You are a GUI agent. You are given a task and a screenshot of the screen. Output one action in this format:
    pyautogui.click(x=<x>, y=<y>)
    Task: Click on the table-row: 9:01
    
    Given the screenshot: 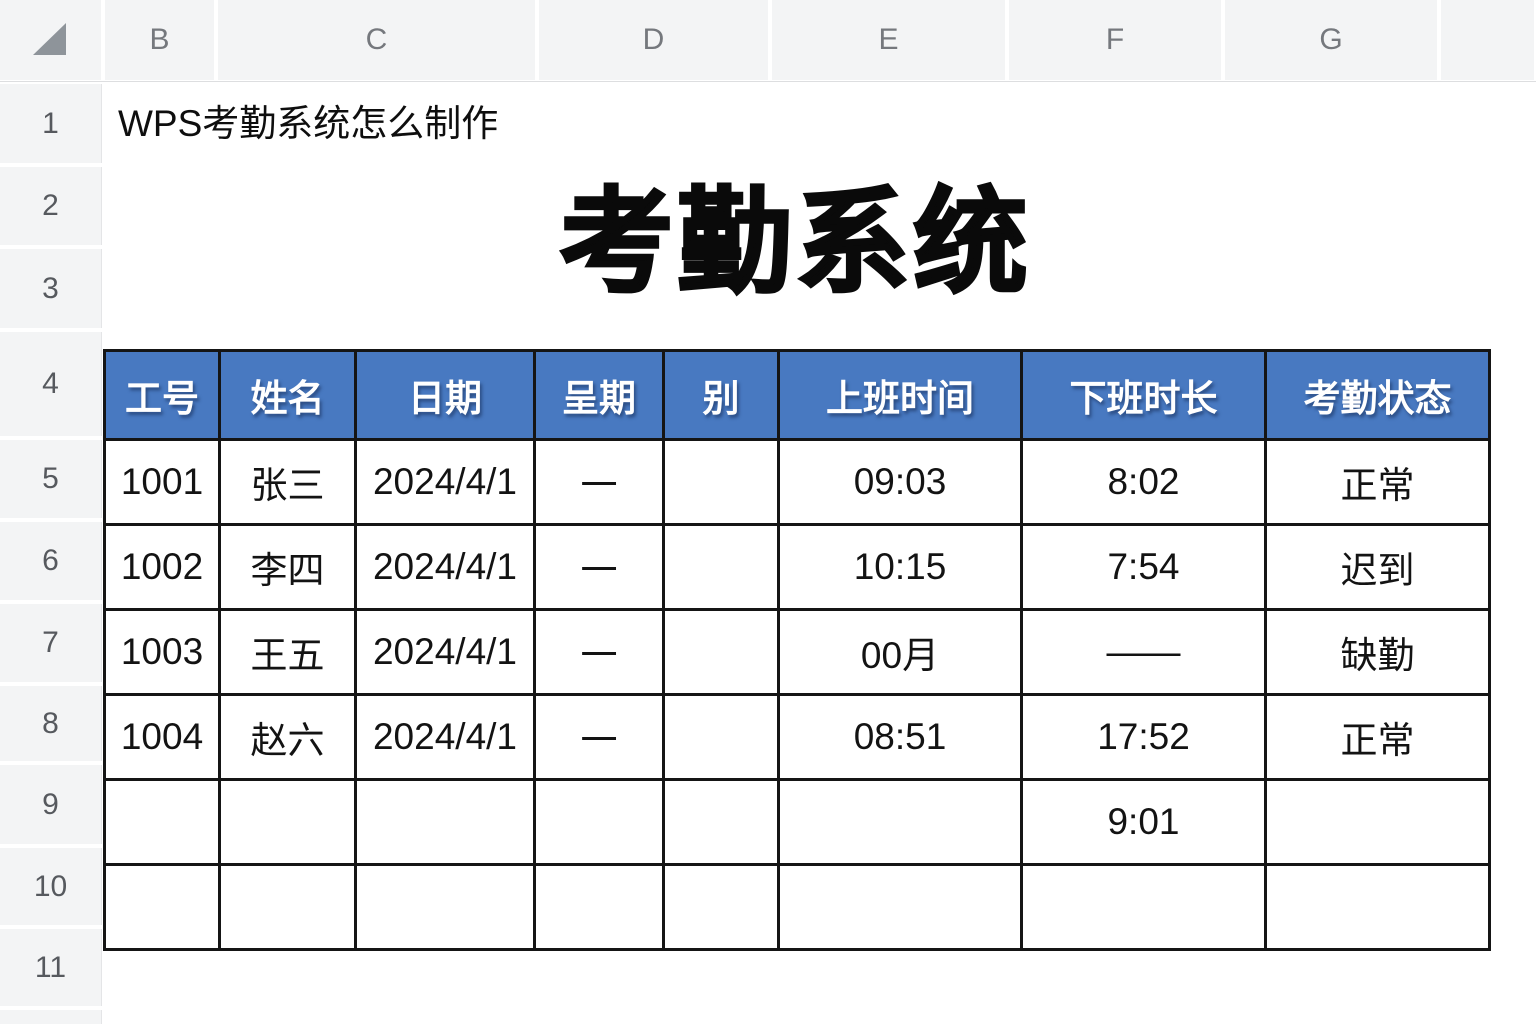 What is the action you would take?
    pyautogui.click(x=797, y=822)
    